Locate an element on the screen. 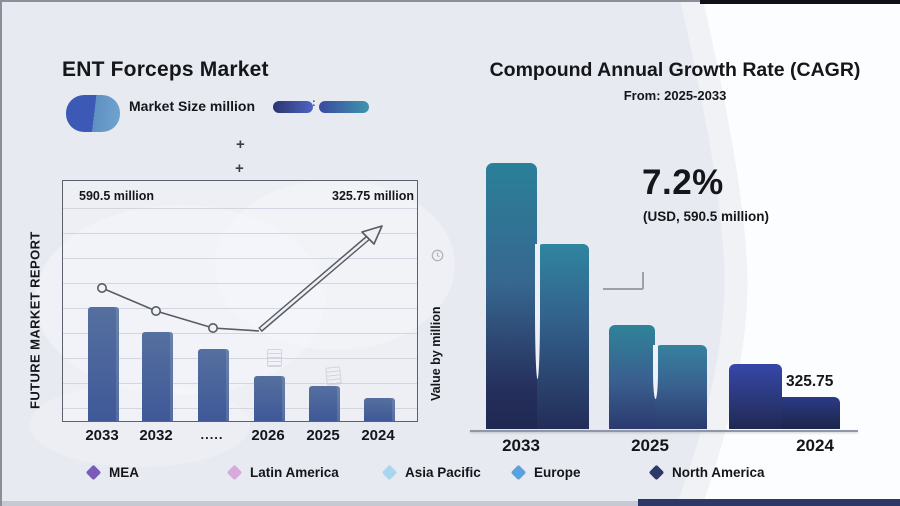 The height and width of the screenshot is (506, 900). chart-start-value-label: 590.5 million is located at coordinates (117, 196).